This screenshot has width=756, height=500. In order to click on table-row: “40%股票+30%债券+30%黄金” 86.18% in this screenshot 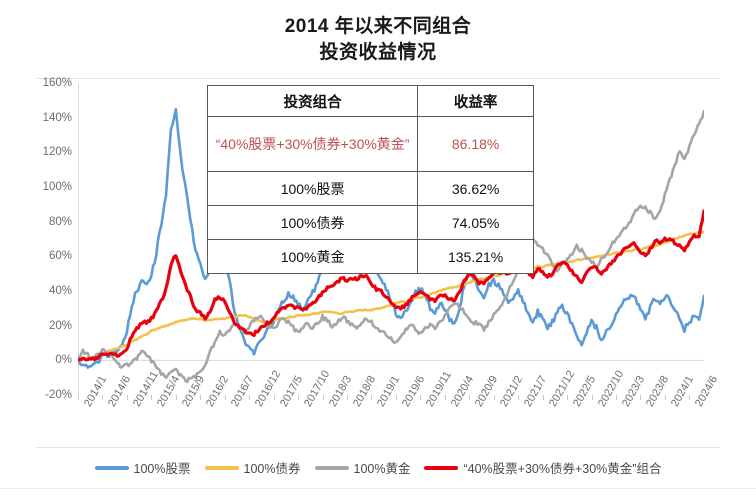, I will do `click(370, 144)`.